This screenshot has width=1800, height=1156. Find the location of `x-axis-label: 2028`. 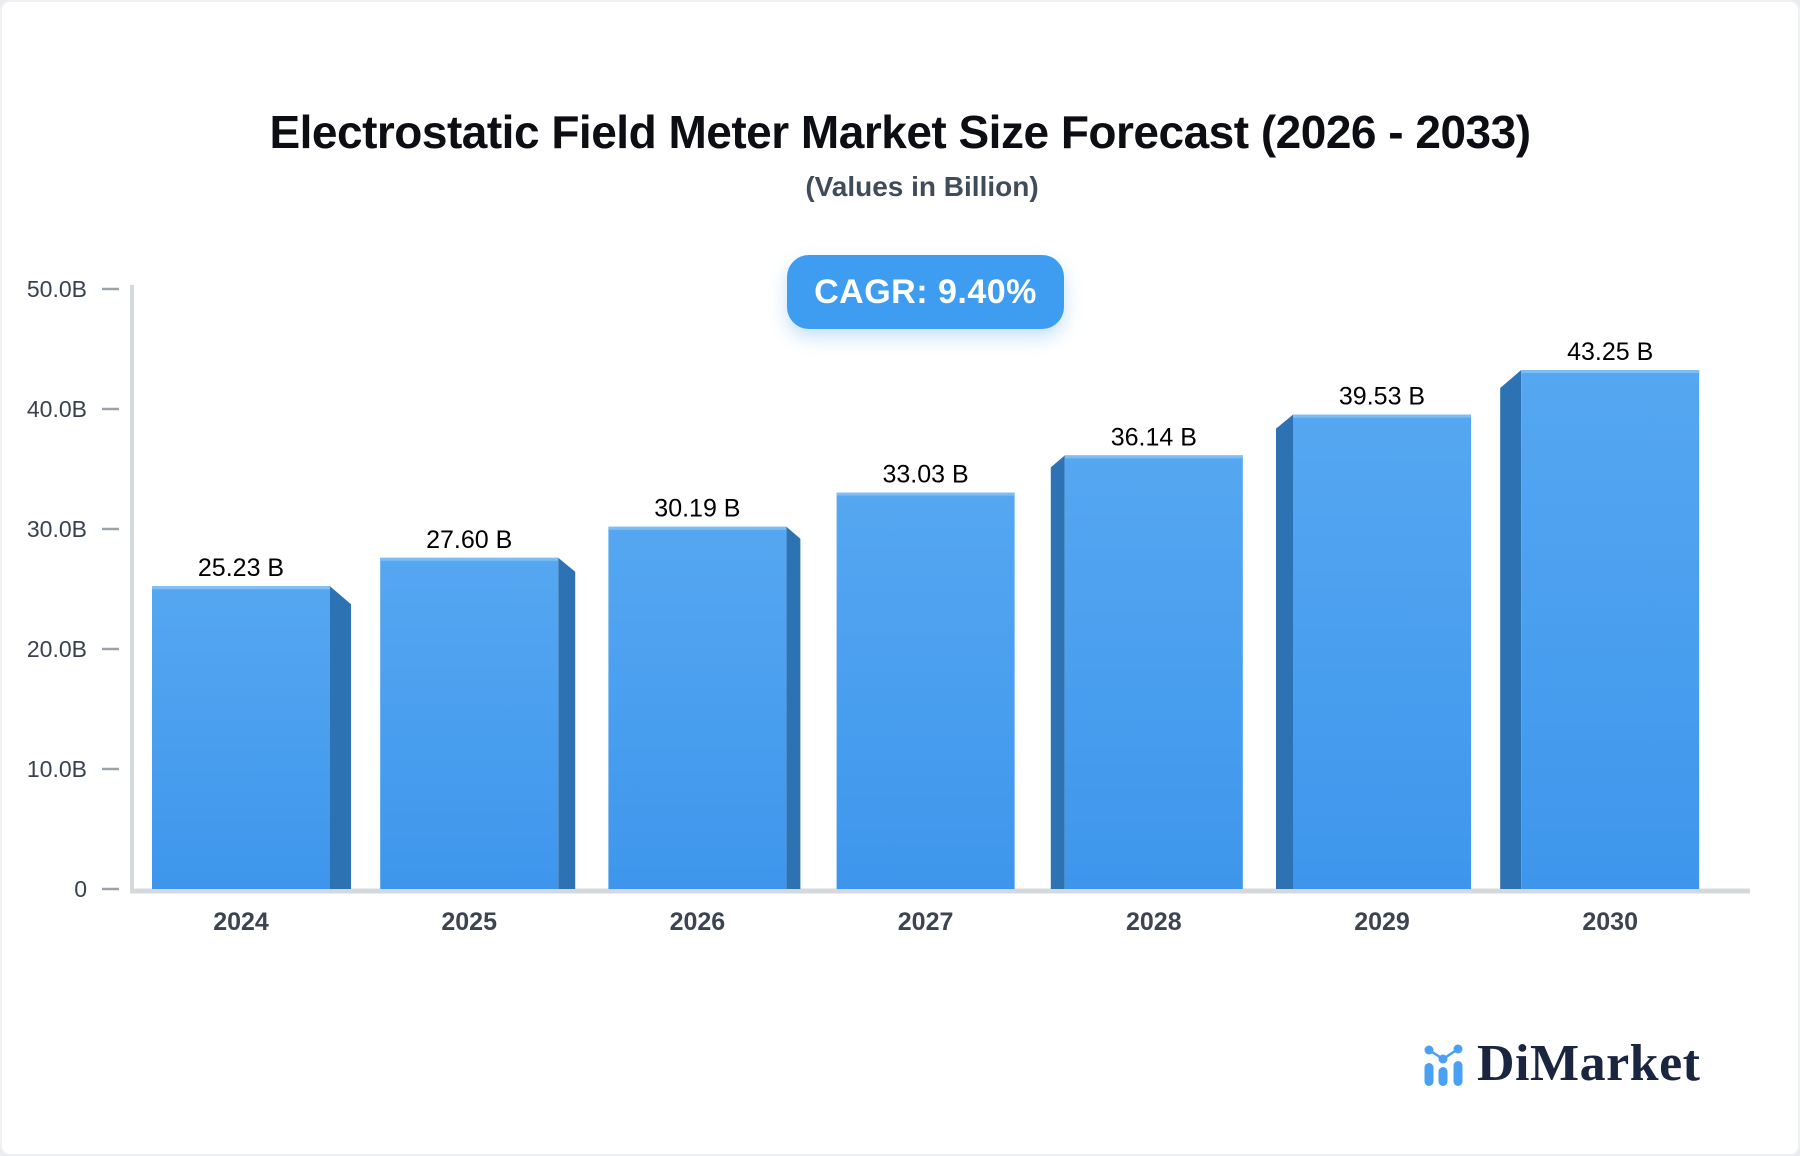

x-axis-label: 2028 is located at coordinates (1154, 922).